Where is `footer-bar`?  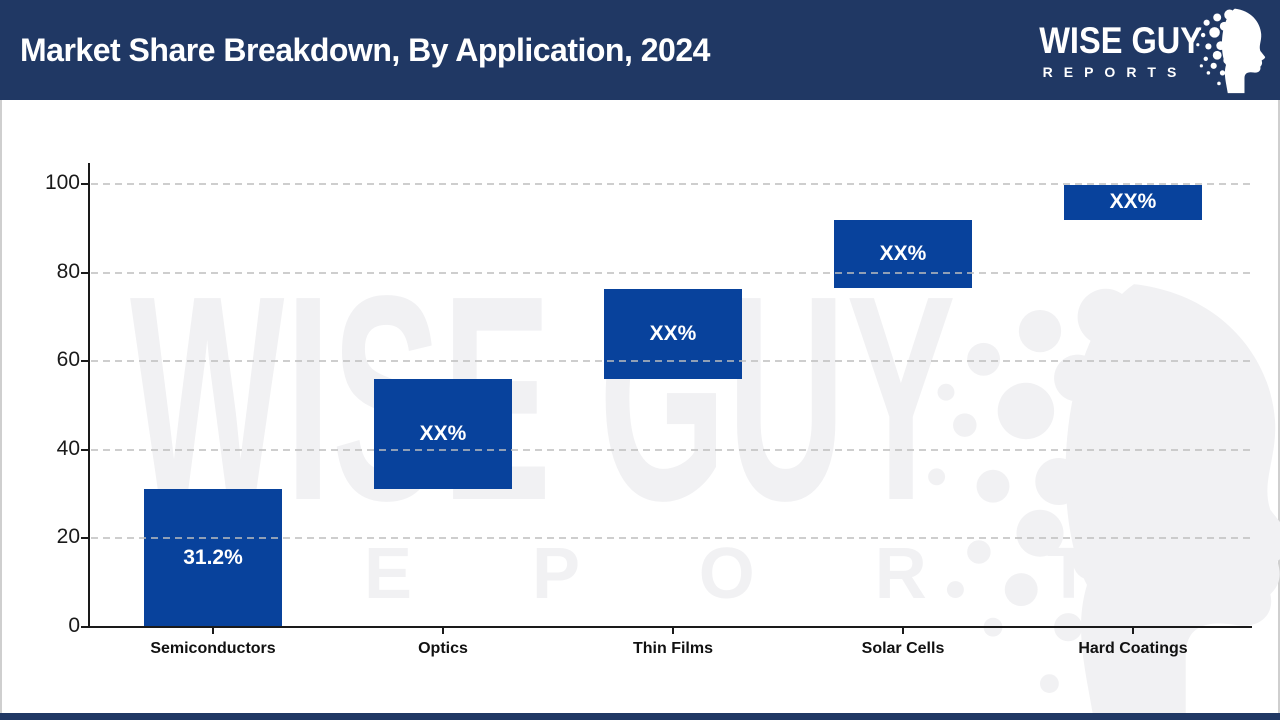
footer-bar is located at coordinates (640, 716).